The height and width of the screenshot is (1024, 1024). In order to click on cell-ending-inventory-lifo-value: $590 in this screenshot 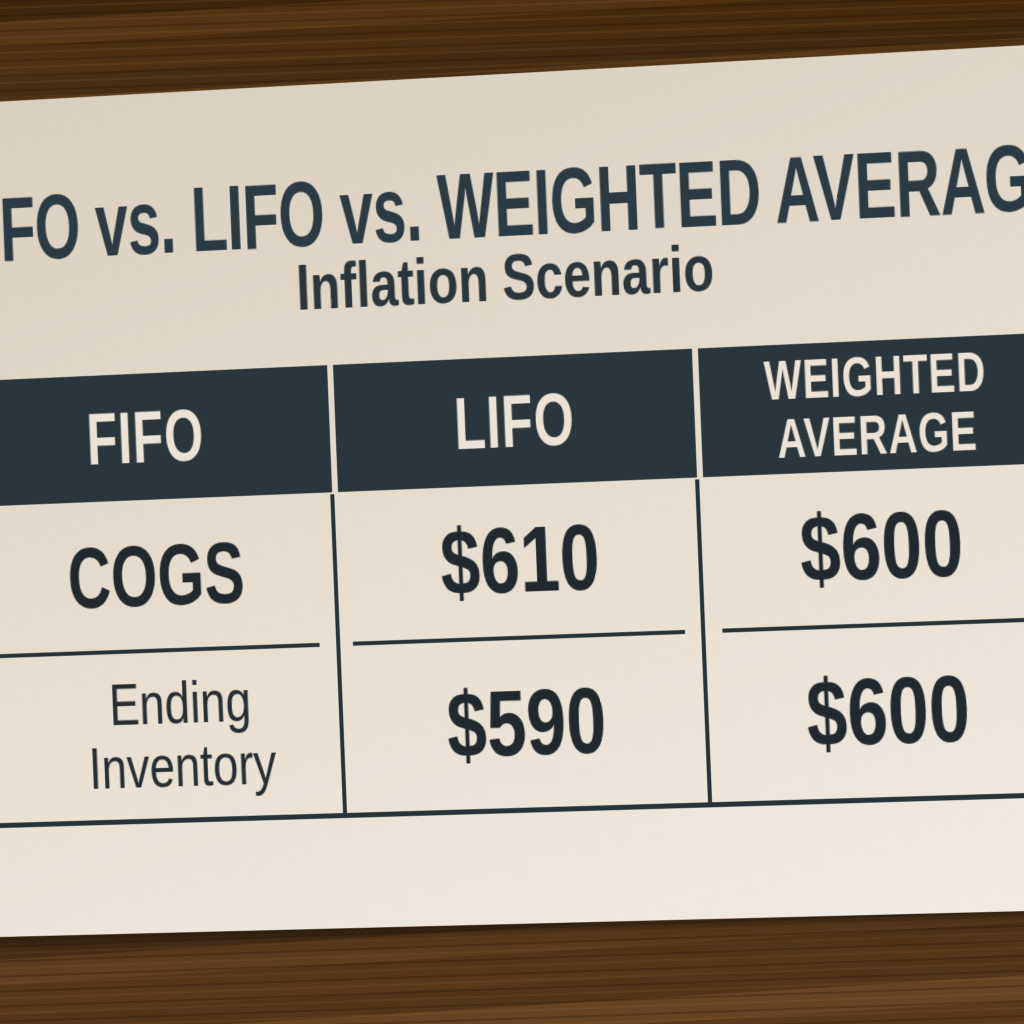, I will do `click(526, 723)`.